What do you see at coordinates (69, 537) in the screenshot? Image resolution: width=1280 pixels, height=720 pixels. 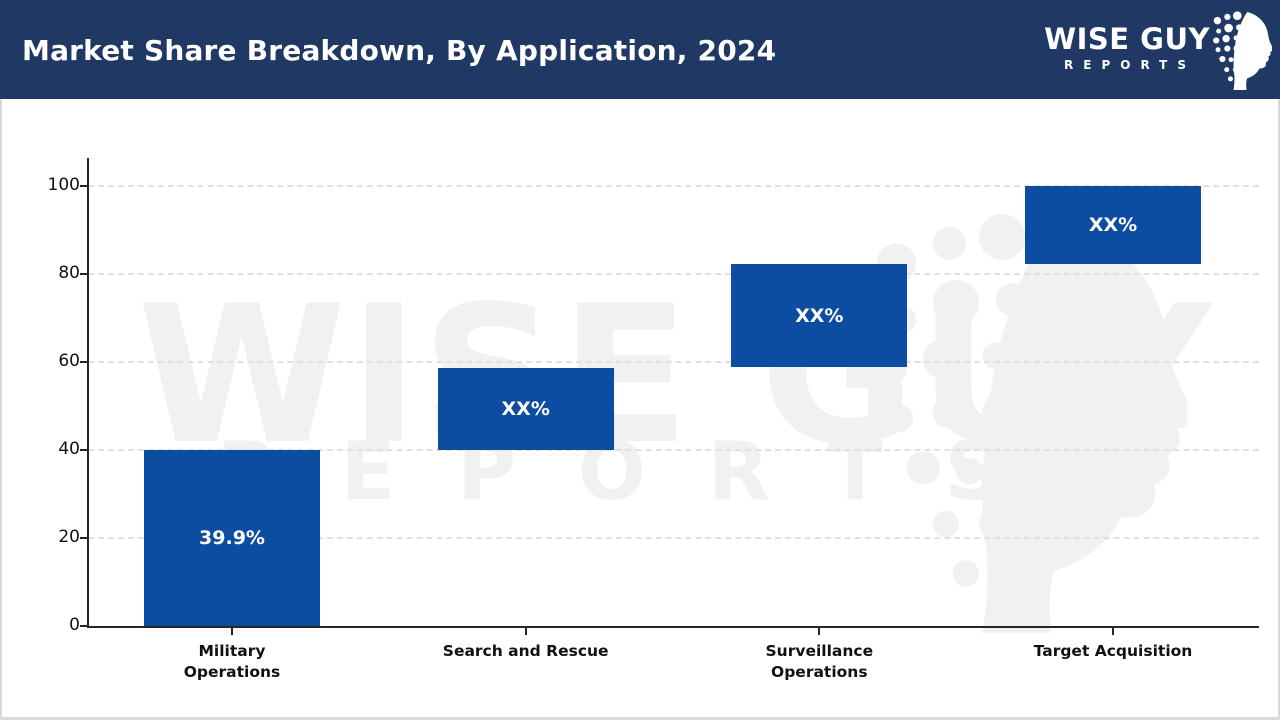 I see `y-axis-tick-label: 20` at bounding box center [69, 537].